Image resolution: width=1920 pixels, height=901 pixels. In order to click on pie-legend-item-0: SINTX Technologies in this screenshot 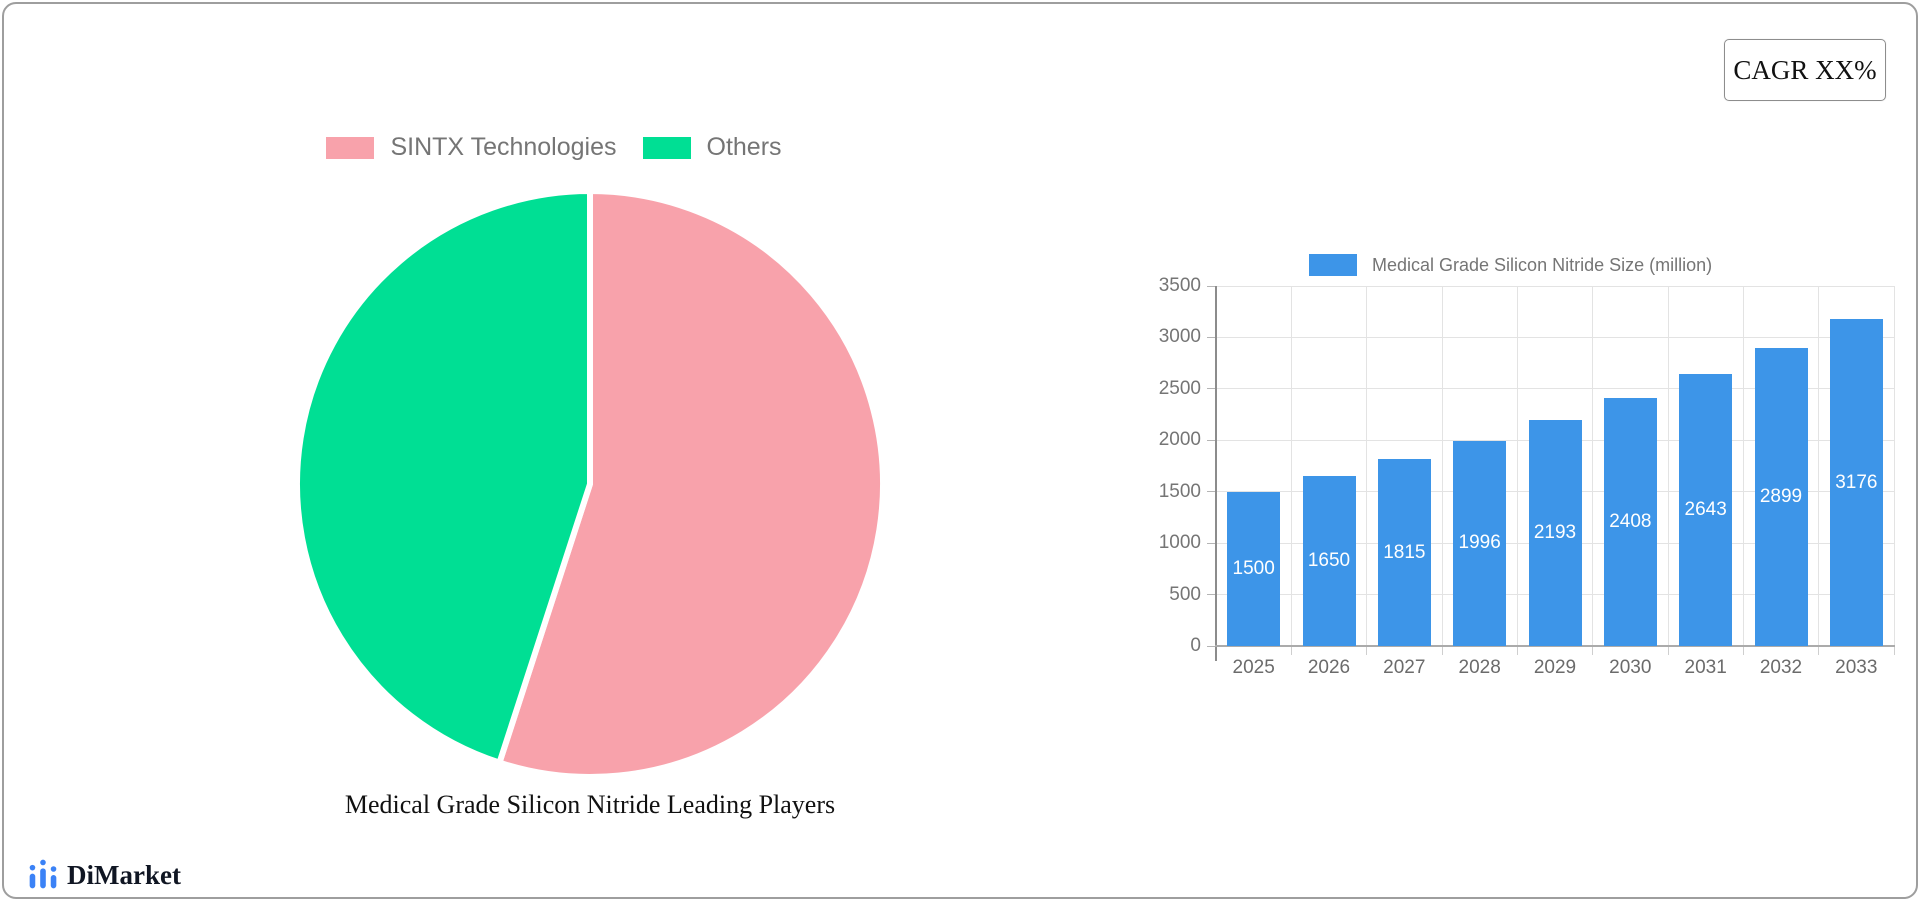, I will do `click(471, 147)`.